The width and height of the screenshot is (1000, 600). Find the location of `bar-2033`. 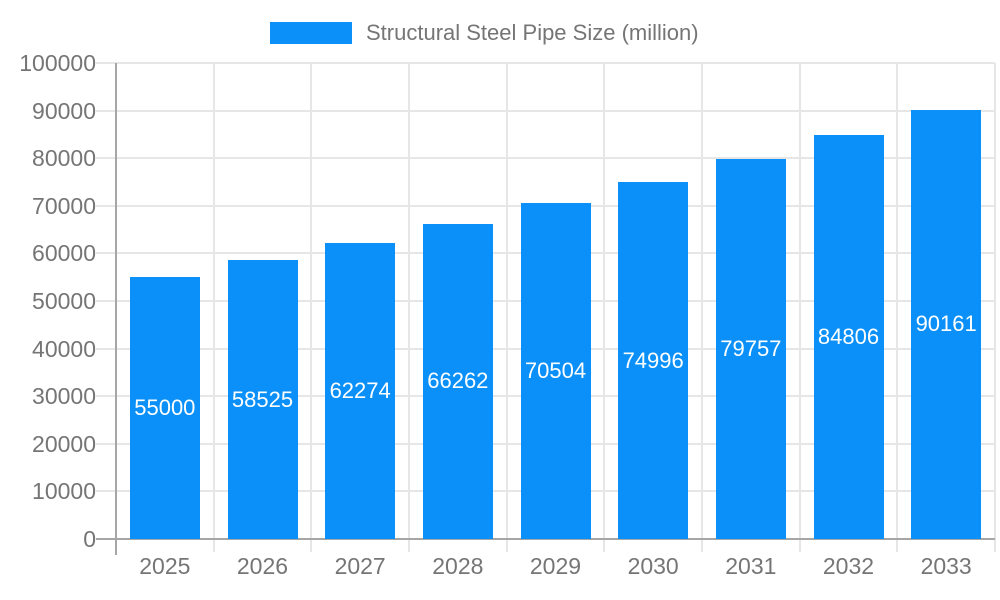

bar-2033 is located at coordinates (946, 324).